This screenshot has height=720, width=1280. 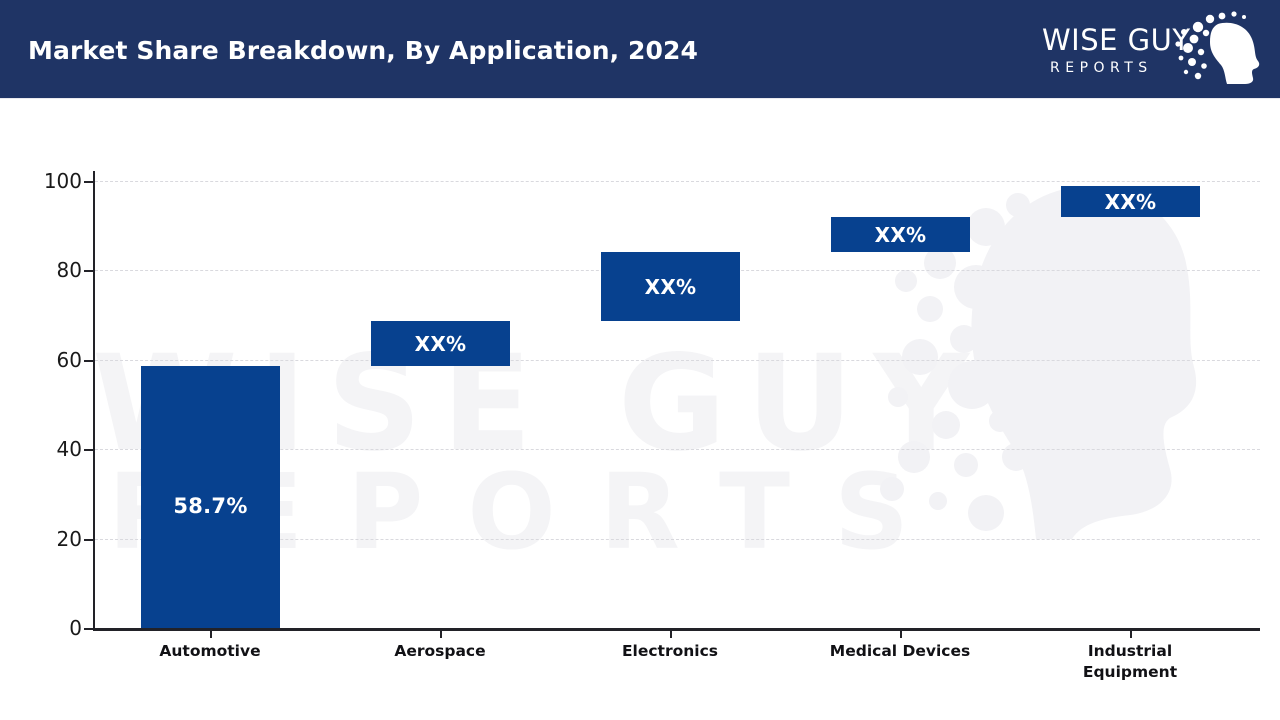 What do you see at coordinates (1101, 68) in the screenshot?
I see `svg-text: REPORTS` at bounding box center [1101, 68].